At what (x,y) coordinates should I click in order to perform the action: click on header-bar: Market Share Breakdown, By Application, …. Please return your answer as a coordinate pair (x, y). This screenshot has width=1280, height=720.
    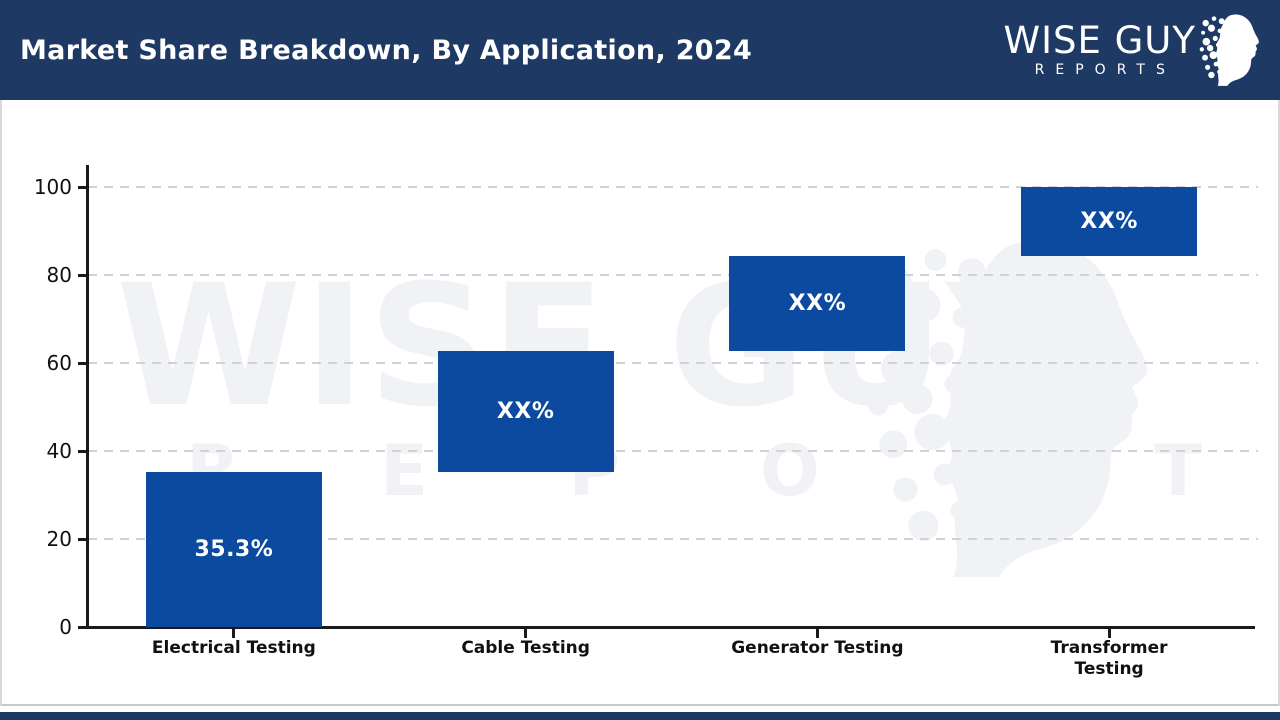
    Looking at the image, I should click on (640, 50).